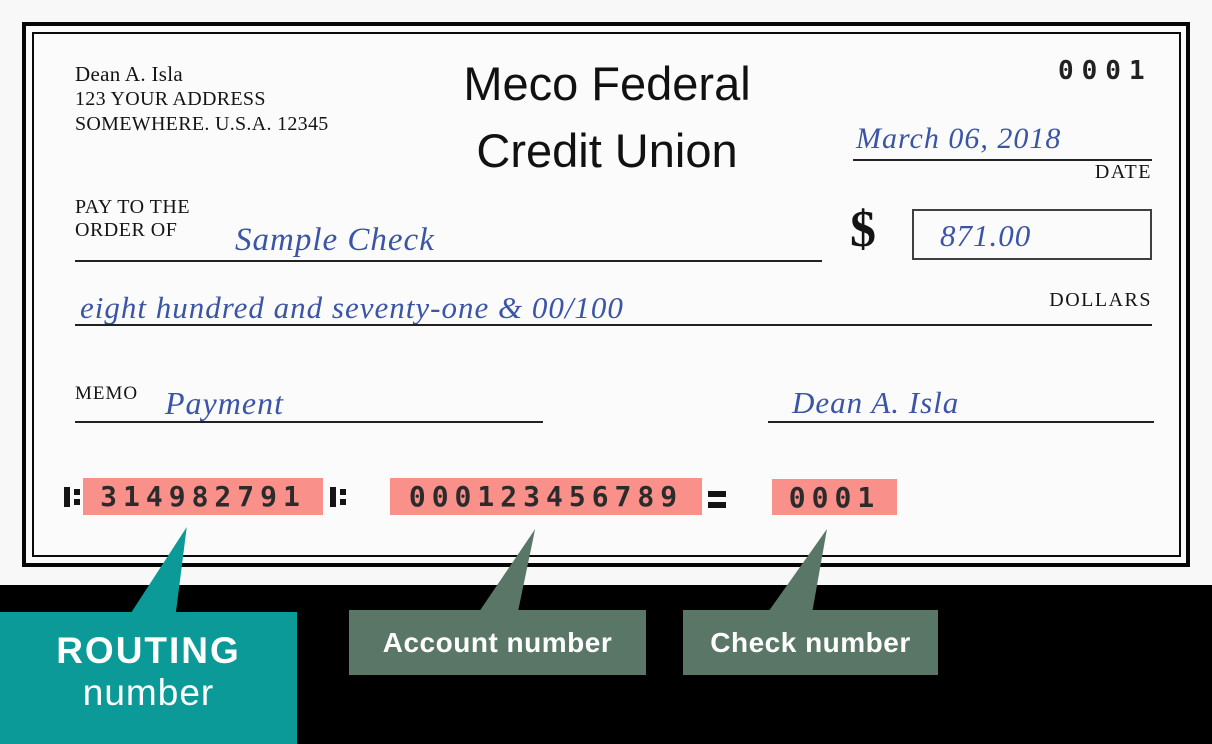 Image resolution: width=1212 pixels, height=744 pixels. Describe the element at coordinates (1100, 300) in the screenshot. I see `dollars-label: DOLLARS` at that location.